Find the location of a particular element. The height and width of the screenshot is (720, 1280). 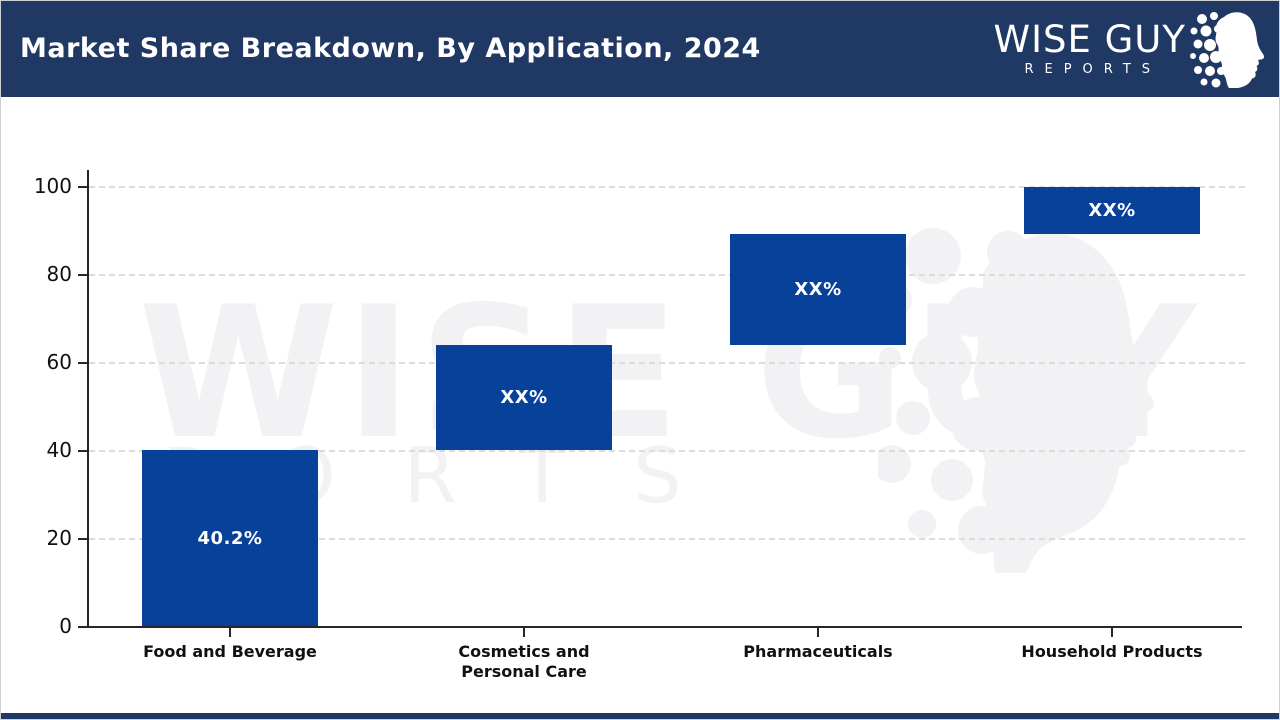

bar-segment-2: XX% is located at coordinates (524, 397).